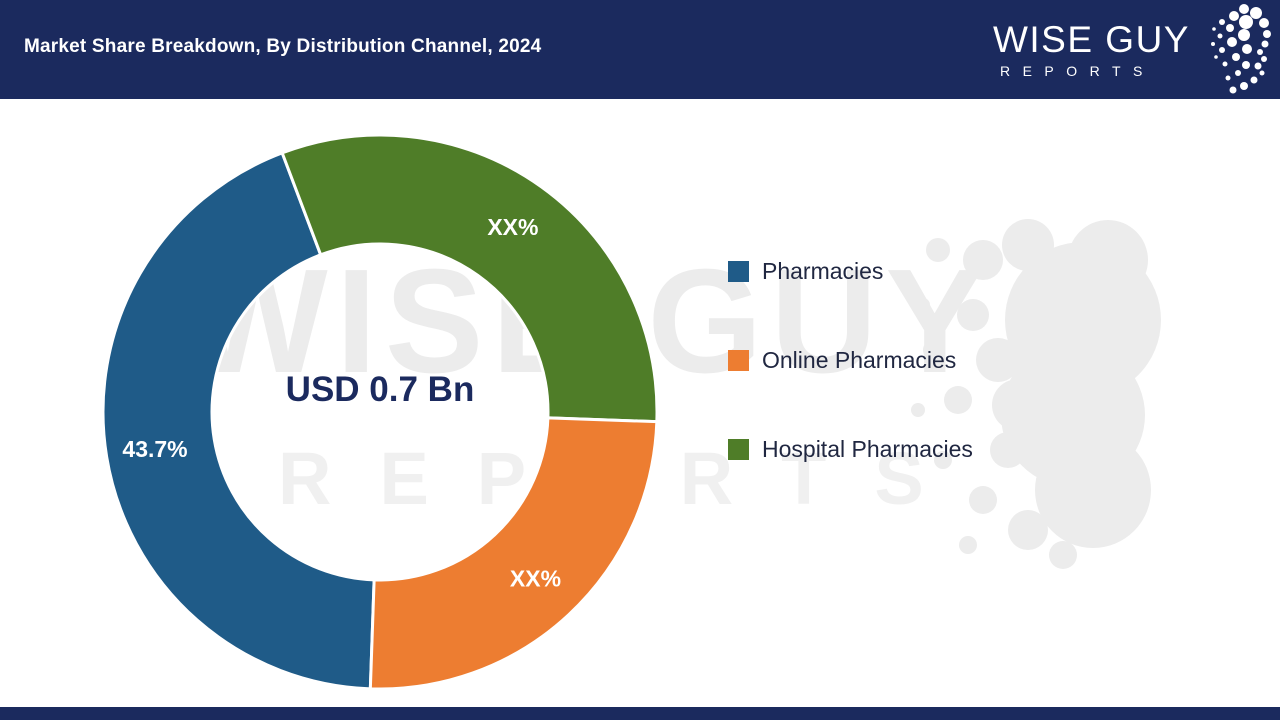 This screenshot has width=1280, height=720. I want to click on brand-wordmark: WISE GUY REPORTS, so click(1091, 49).